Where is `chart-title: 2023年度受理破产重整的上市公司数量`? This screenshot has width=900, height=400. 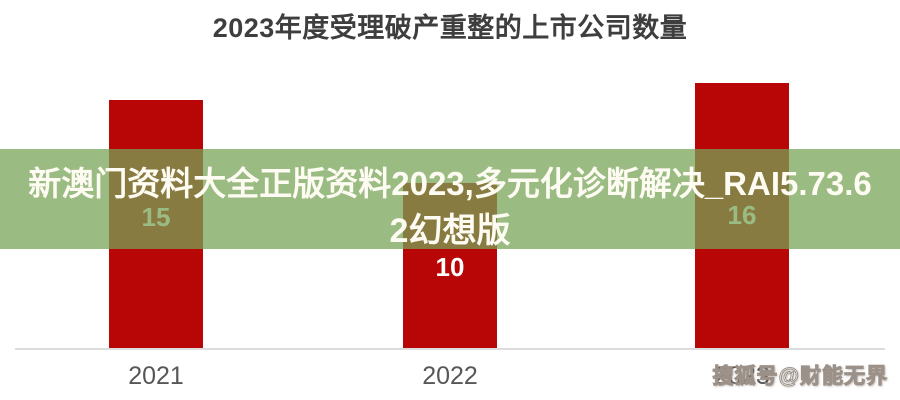
chart-title: 2023年度受理破产重整的上市公司数量 is located at coordinates (450, 28).